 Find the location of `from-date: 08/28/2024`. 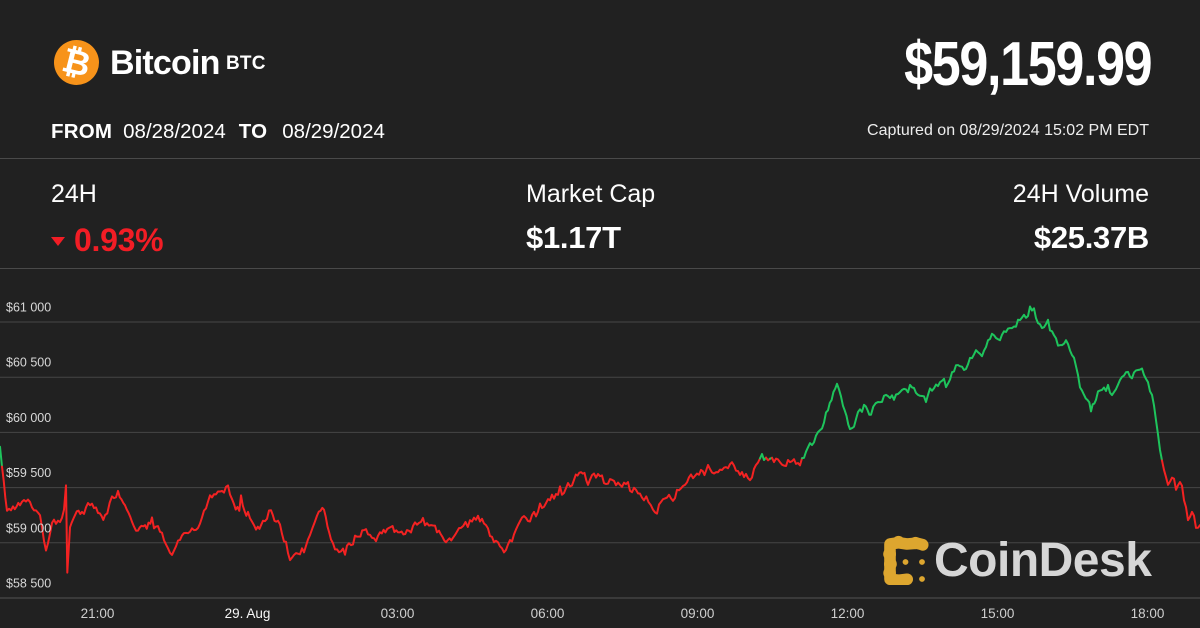

from-date: 08/28/2024 is located at coordinates (174, 131).